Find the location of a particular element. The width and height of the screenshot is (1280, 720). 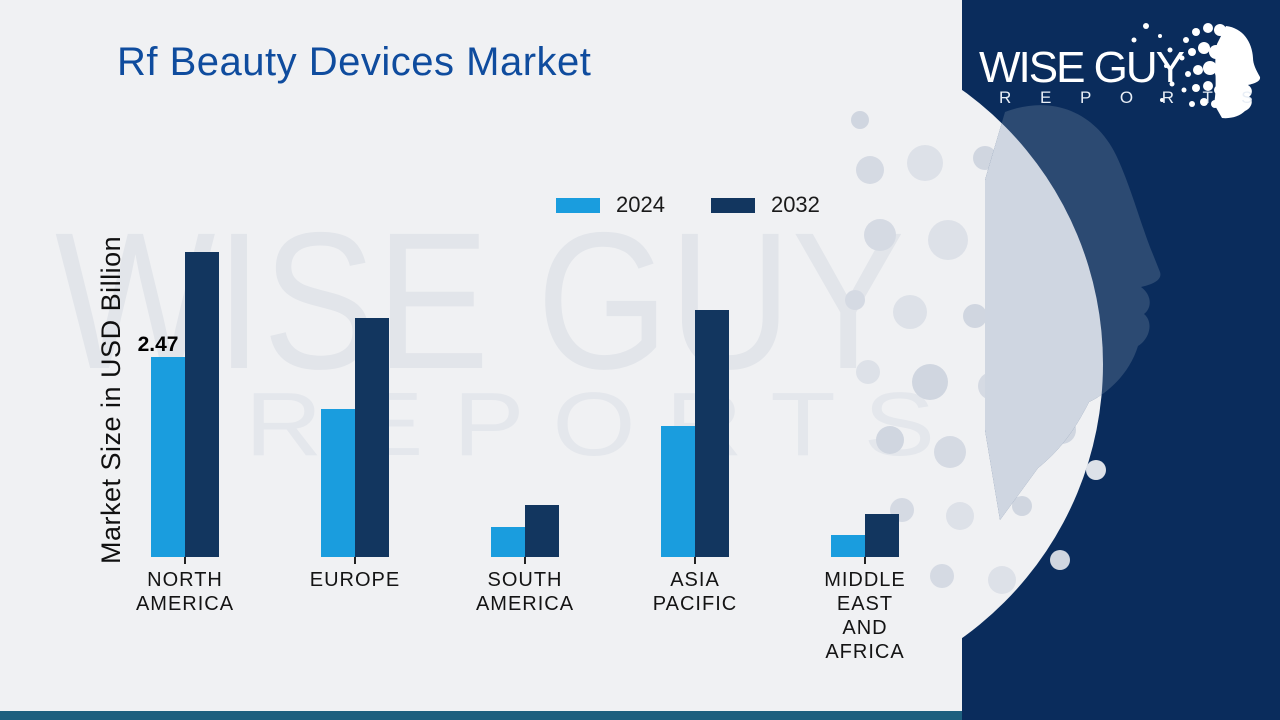

x-axis-label-europe: EUROPE is located at coordinates (355, 580).